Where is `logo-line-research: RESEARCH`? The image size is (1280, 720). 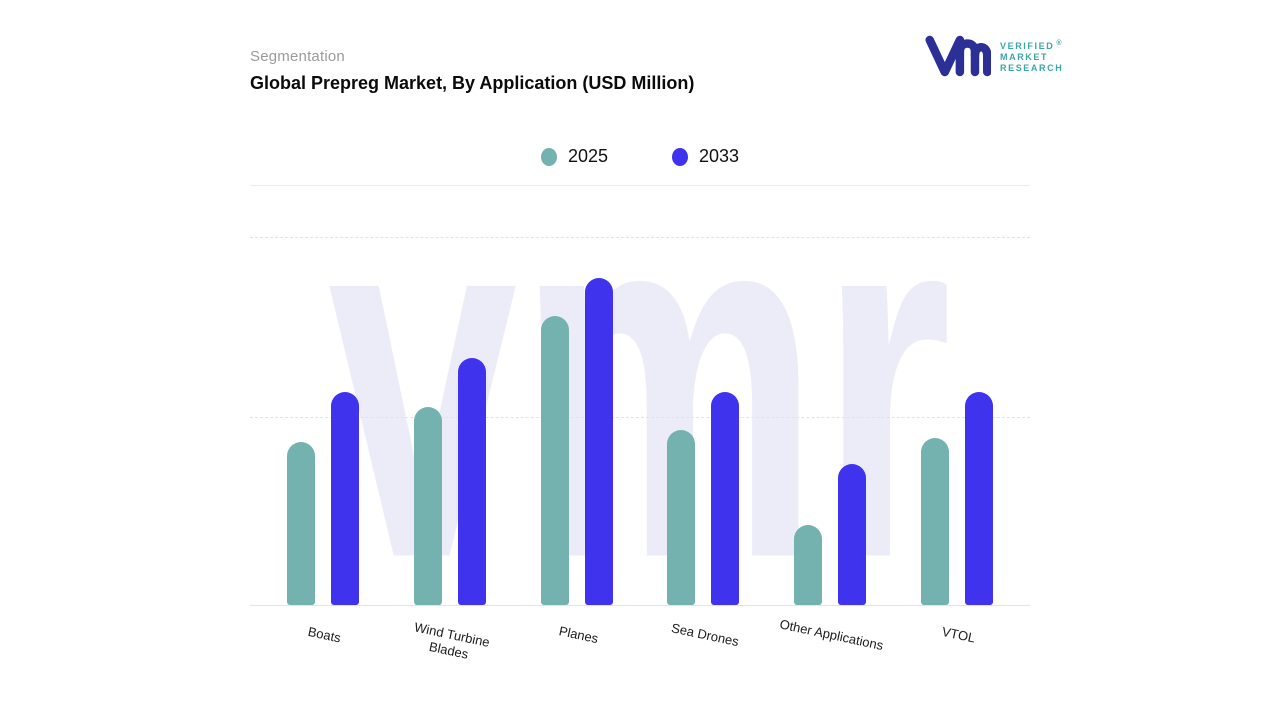
logo-line-research: RESEARCH is located at coordinates (1032, 68).